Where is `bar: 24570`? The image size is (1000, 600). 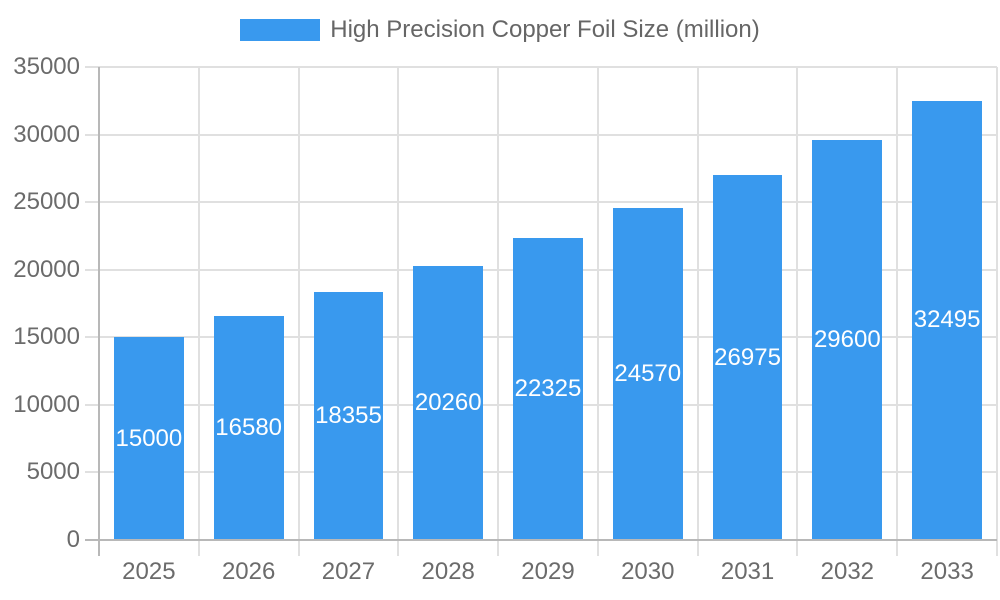 bar: 24570 is located at coordinates (647, 373).